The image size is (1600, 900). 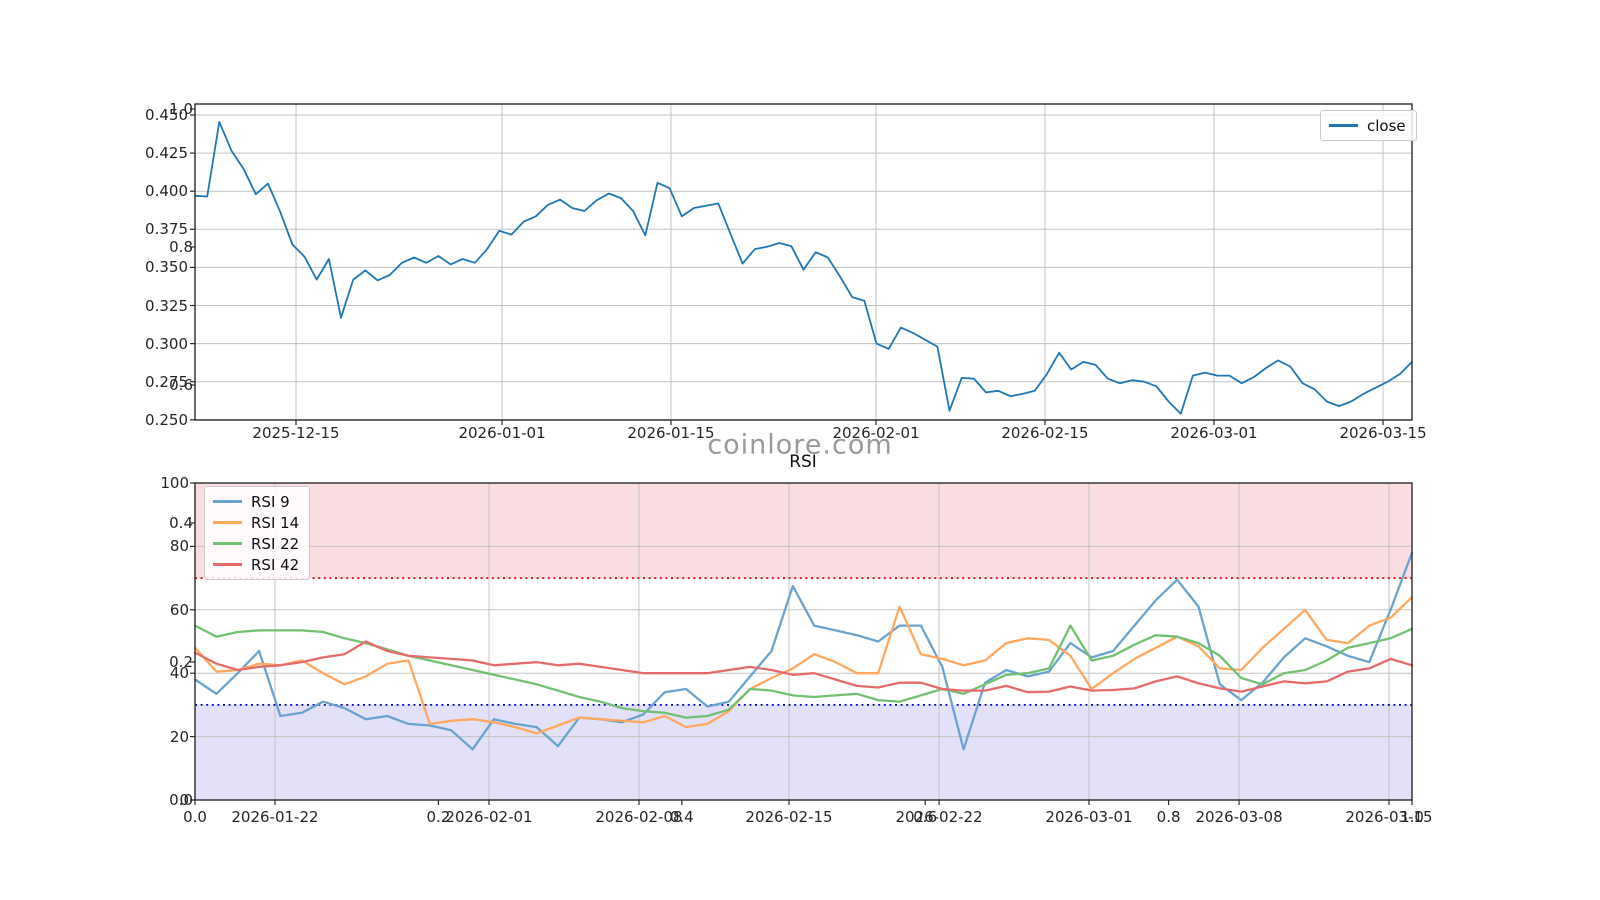 I want to click on legend-entry: RSI 14, so click(x=256, y=522).